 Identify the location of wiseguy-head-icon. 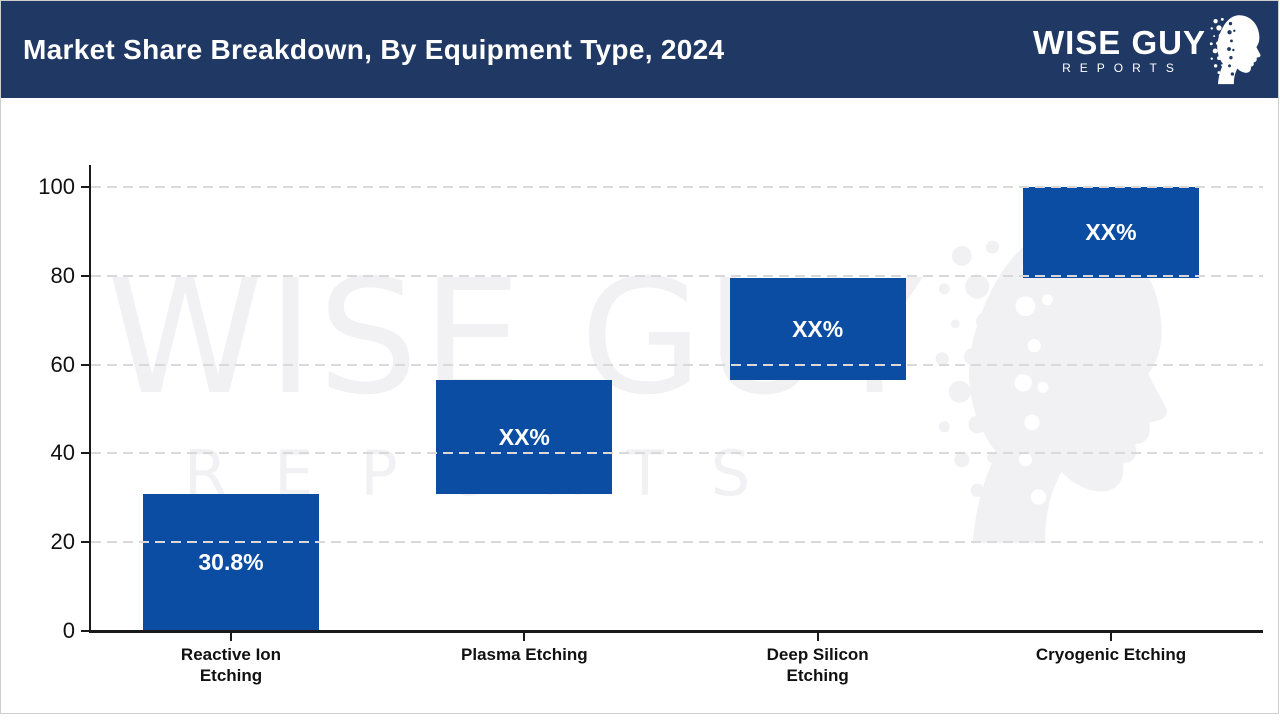
(1235, 49).